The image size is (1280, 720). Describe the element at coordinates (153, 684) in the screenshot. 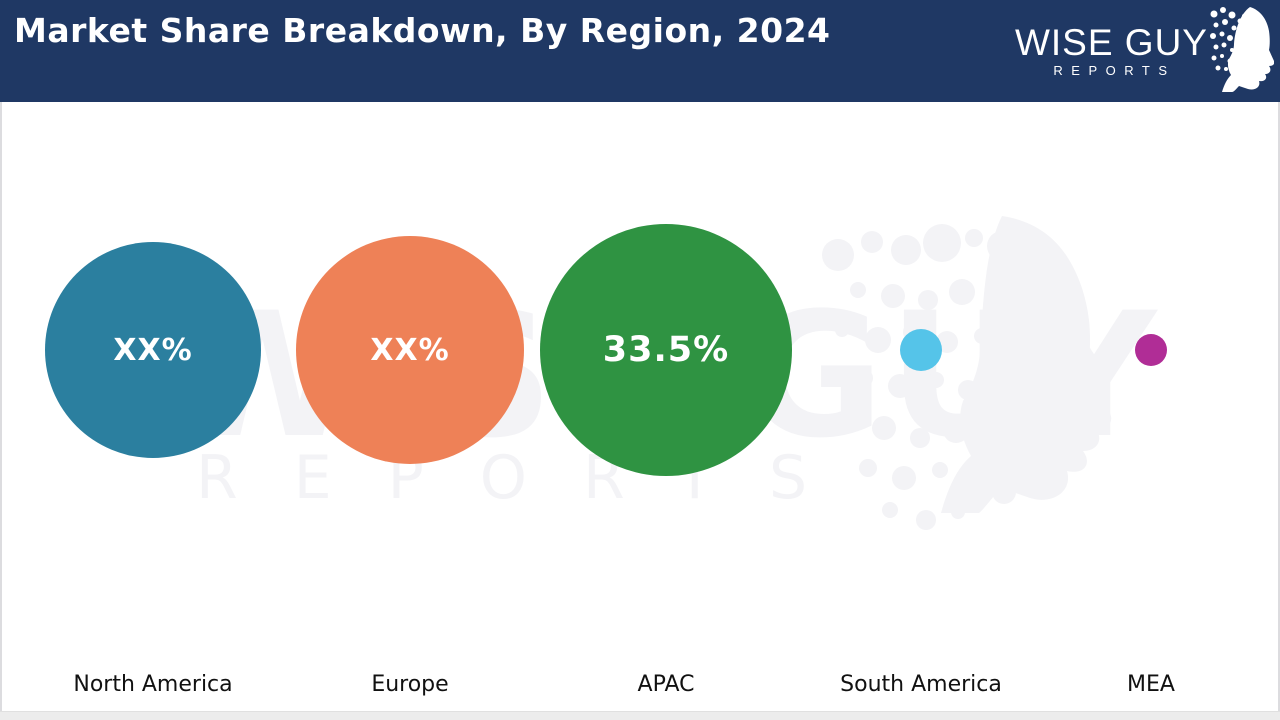

I see `category-label-north-america: North America` at that location.